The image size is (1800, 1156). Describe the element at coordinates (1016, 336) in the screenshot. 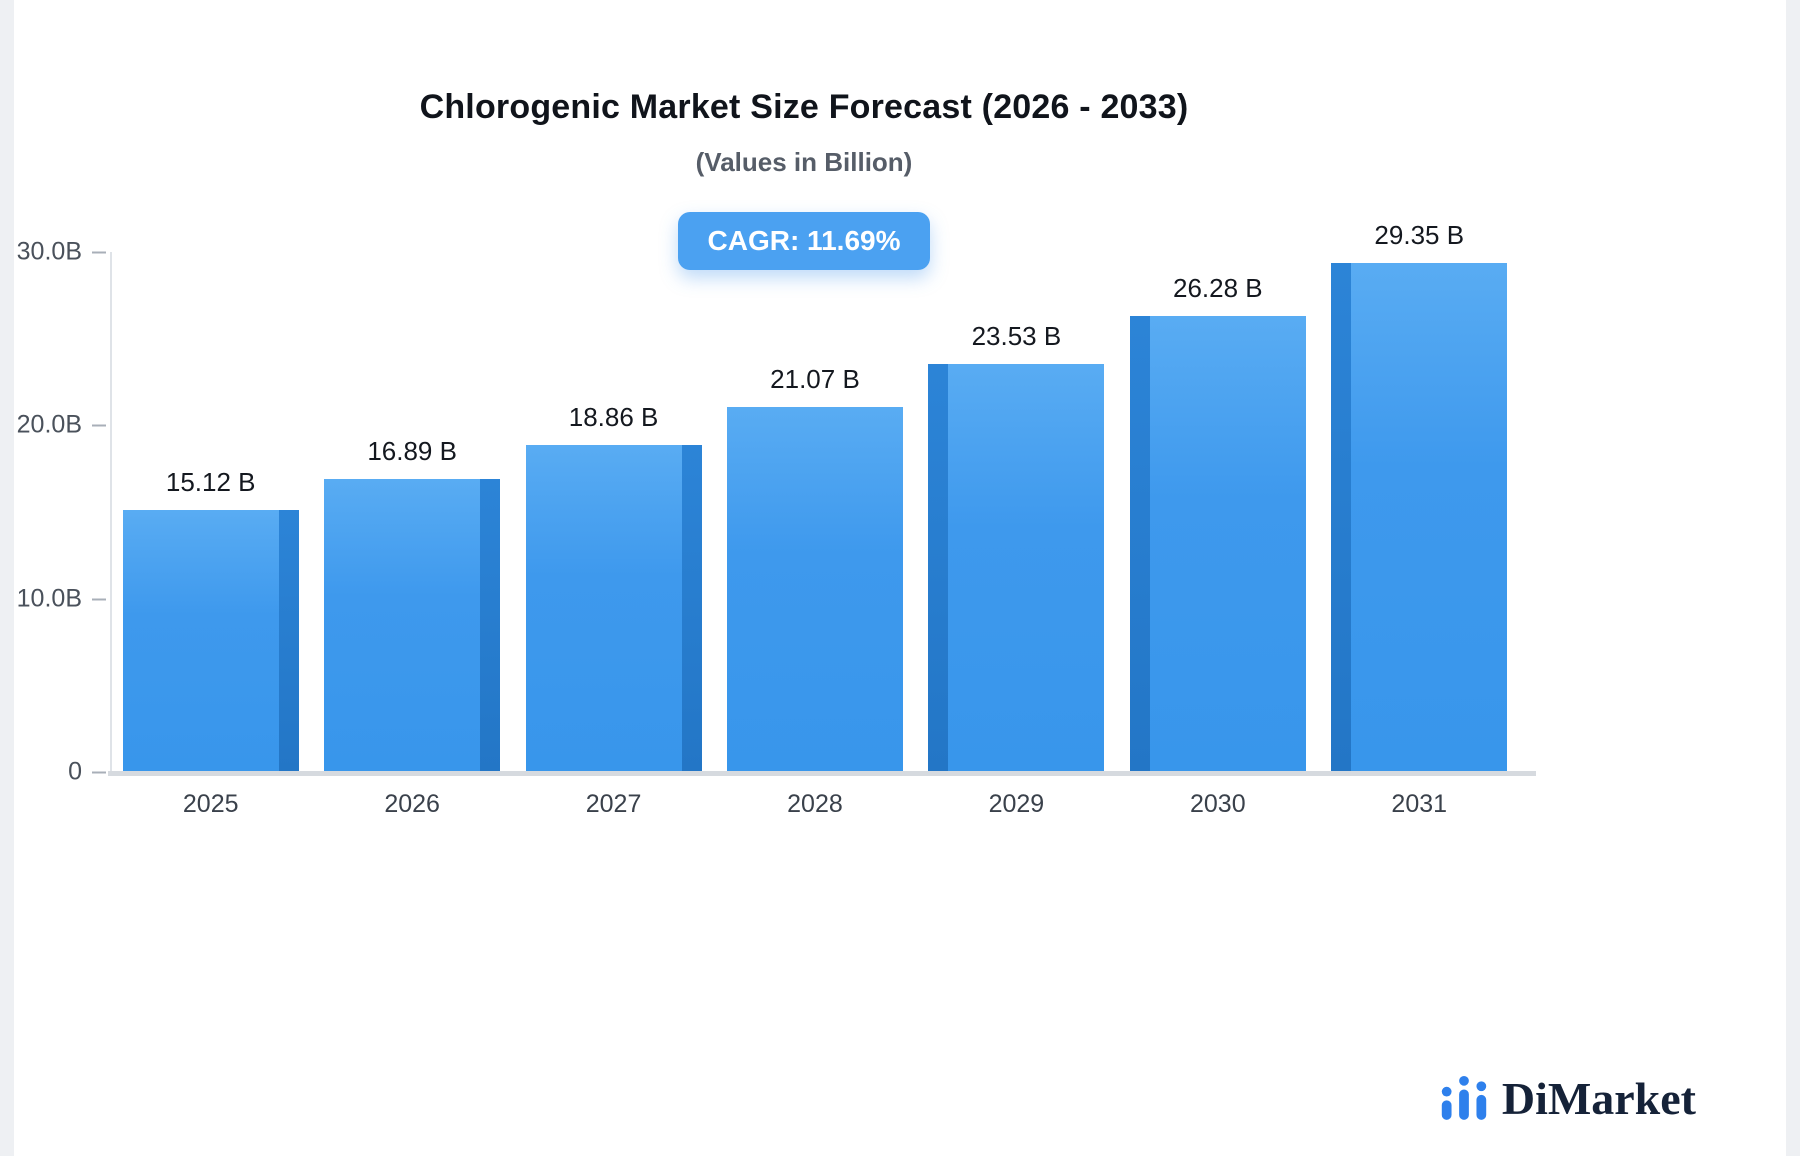

I see `bar-value-label: 23.53 B` at that location.